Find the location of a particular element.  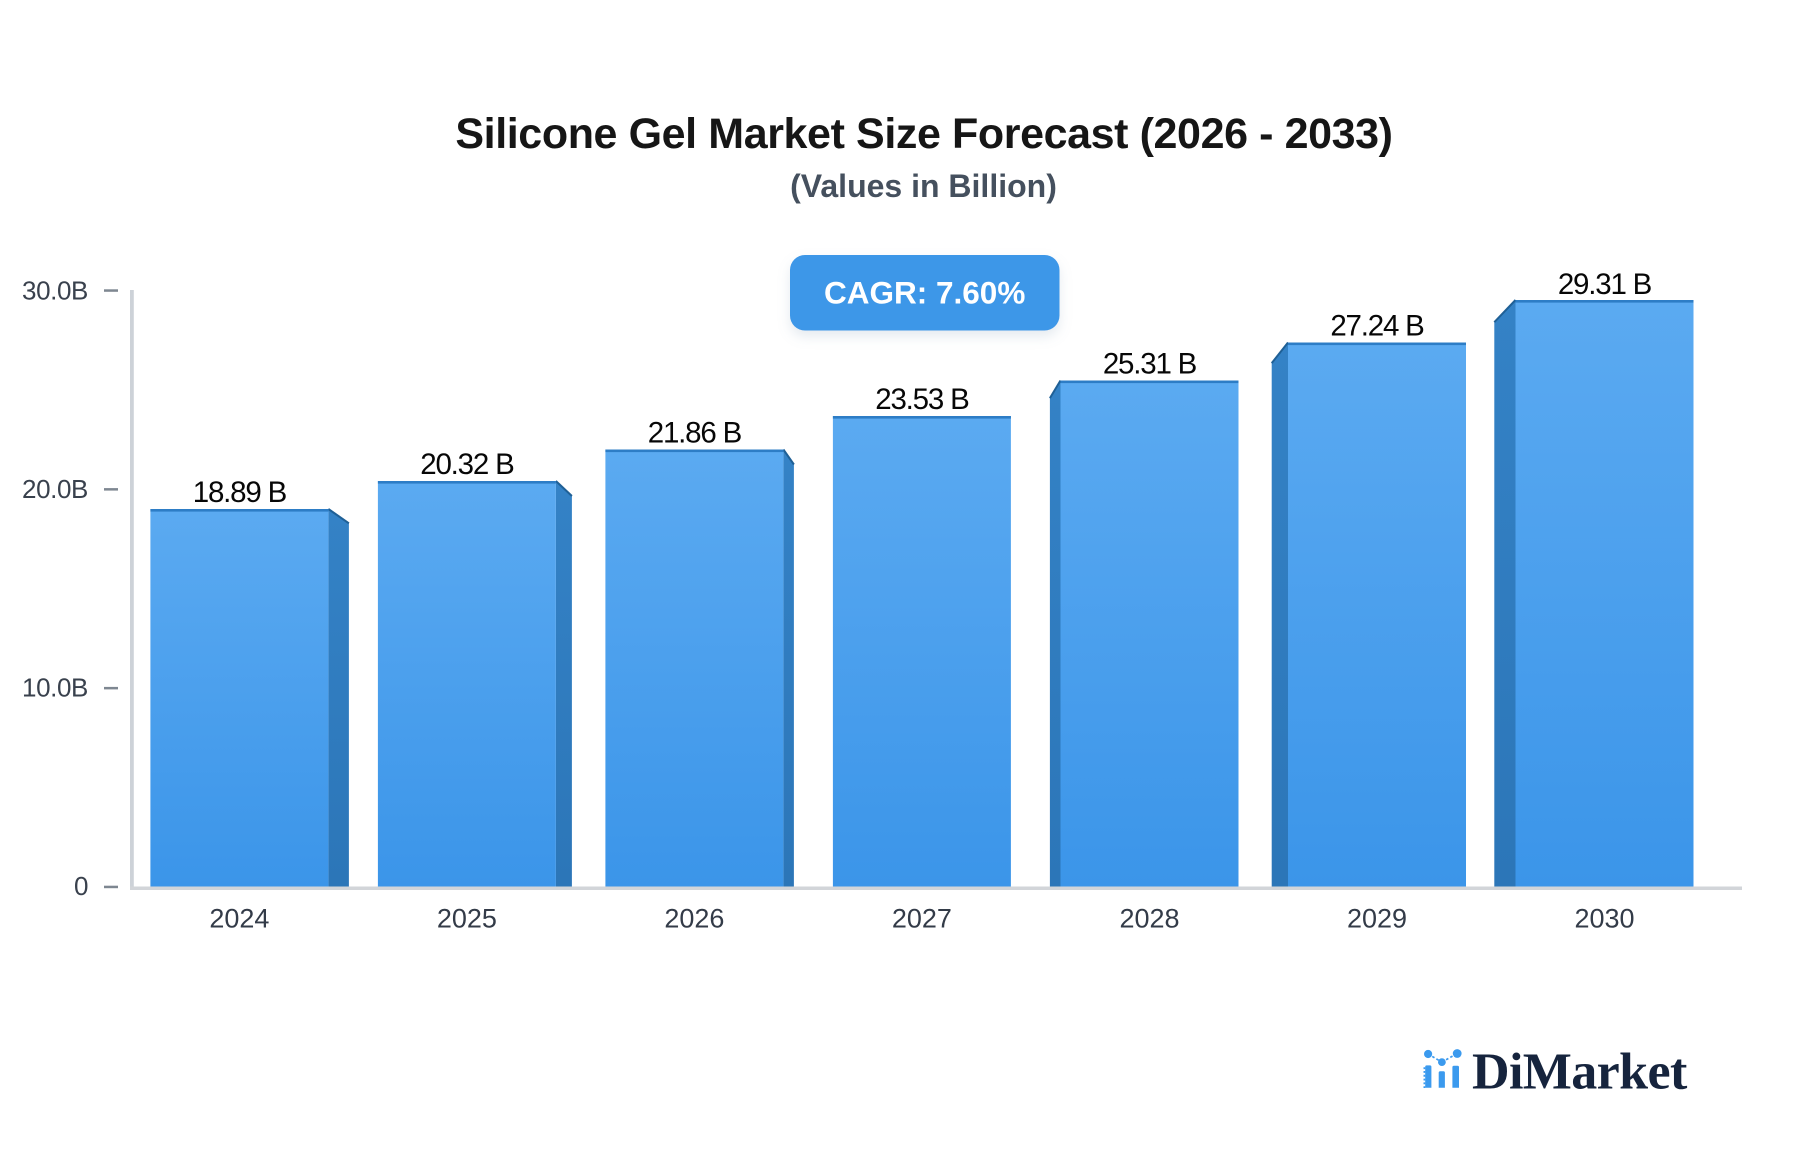

svg-text: 2027 is located at coordinates (922, 919).